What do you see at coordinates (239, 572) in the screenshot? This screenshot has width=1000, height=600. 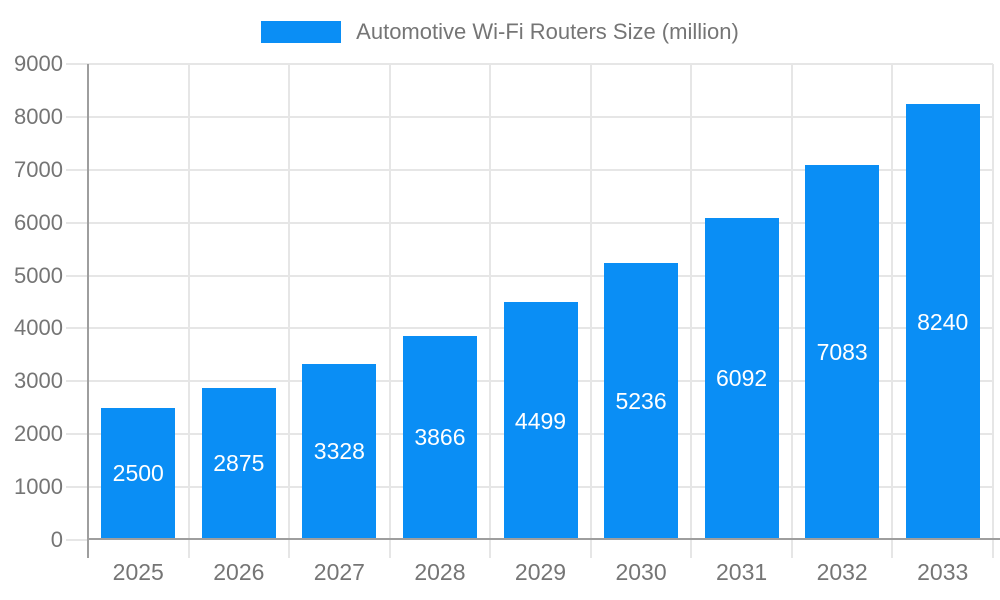 I see `x-axis-label-2026: 2026` at bounding box center [239, 572].